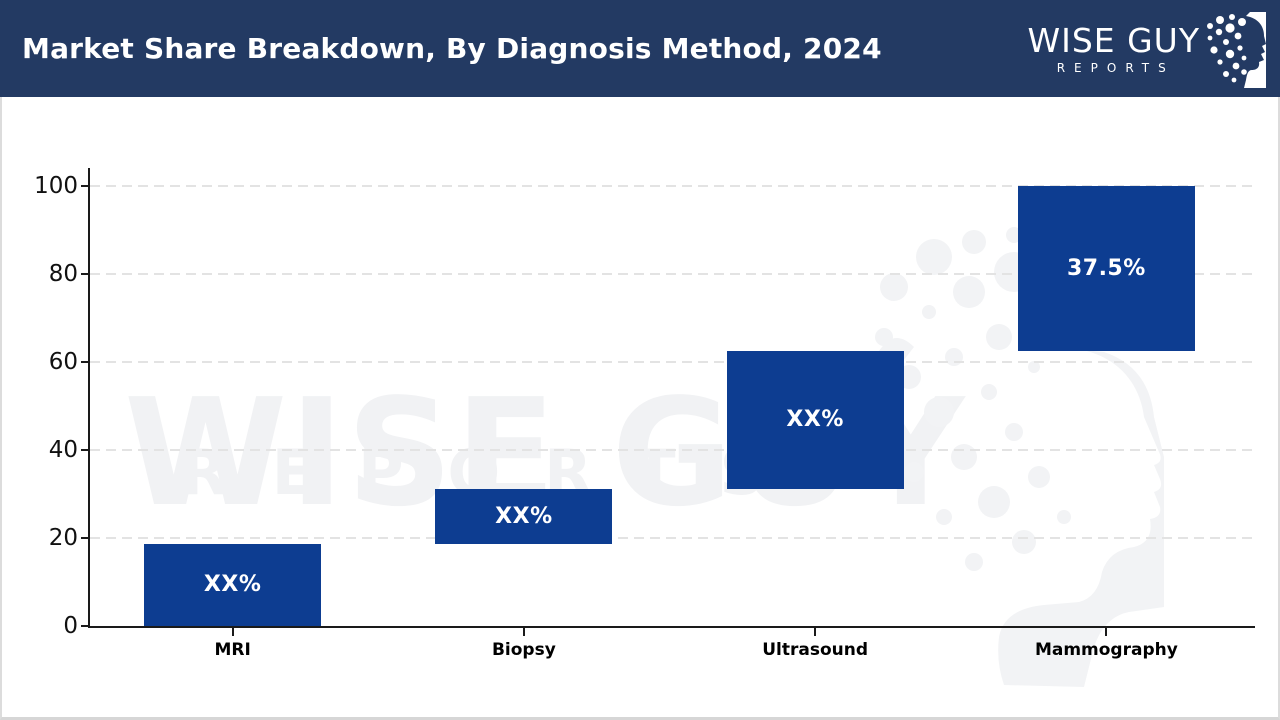  I want to click on bar-value-label: 37.5%, so click(1106, 268).